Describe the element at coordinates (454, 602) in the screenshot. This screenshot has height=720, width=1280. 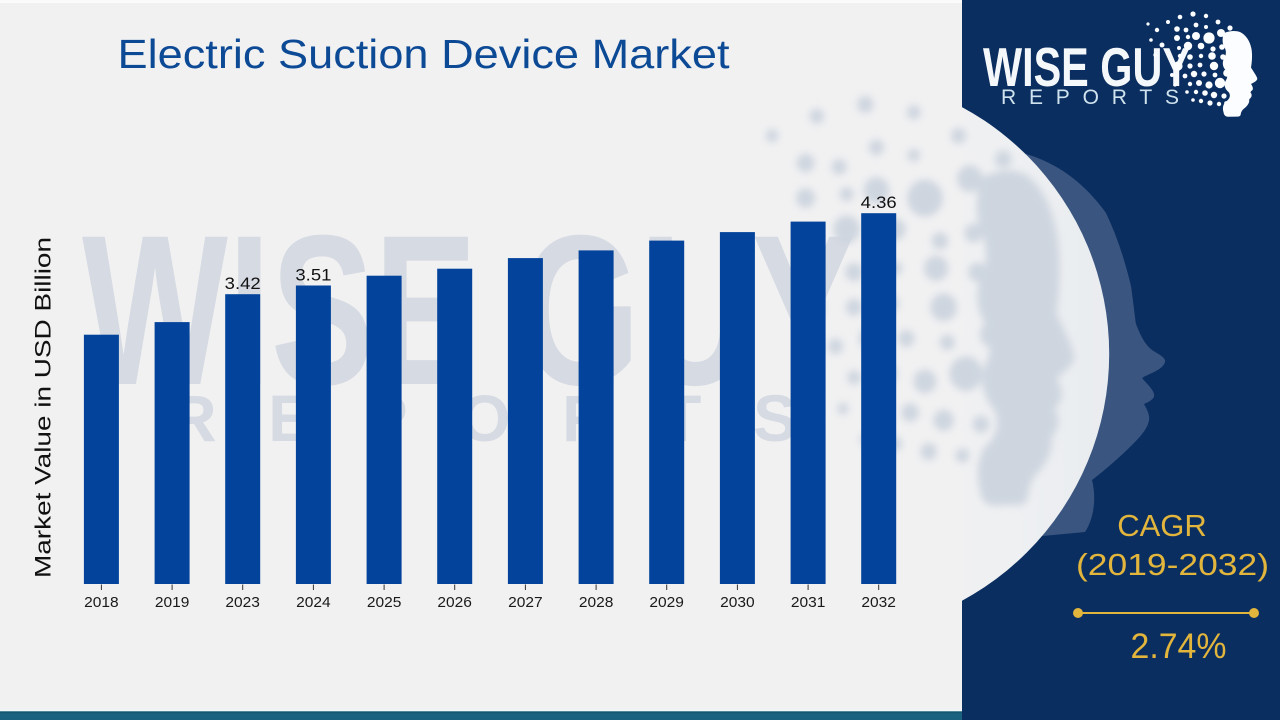
I see `svg-text: 2026` at that location.